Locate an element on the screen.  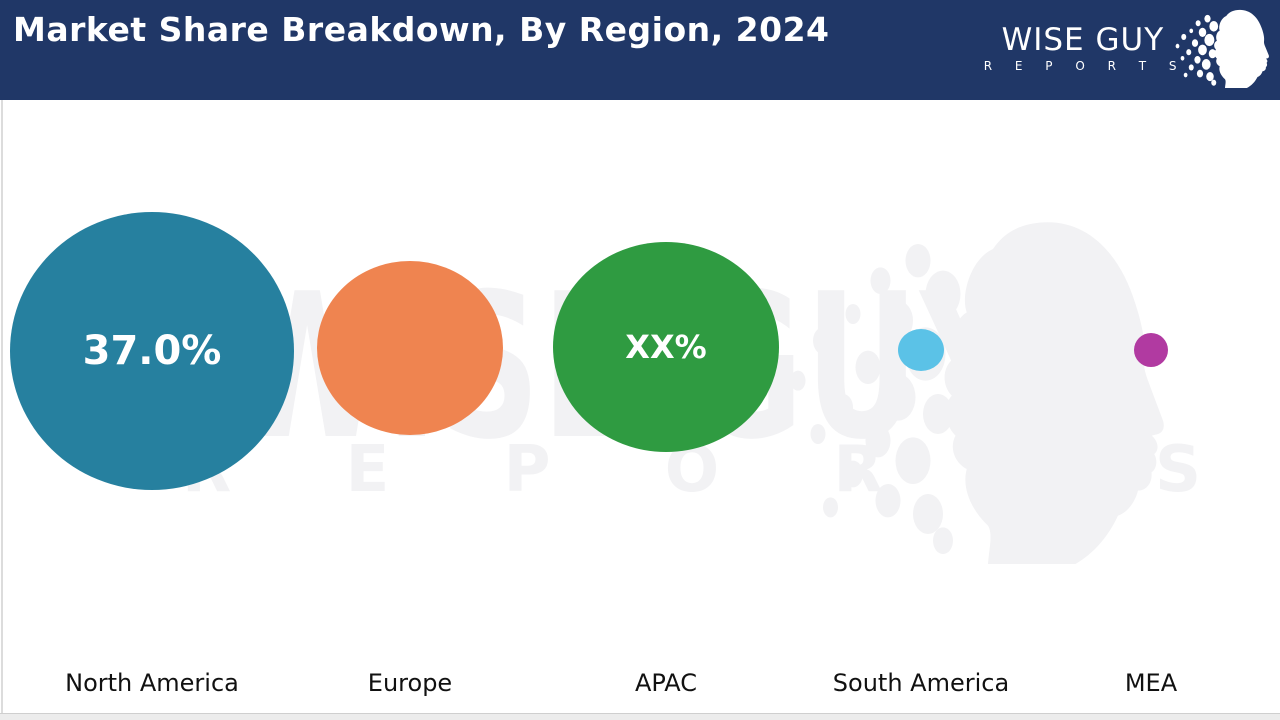
bubble-apac: XX% is located at coordinates (666, 347).